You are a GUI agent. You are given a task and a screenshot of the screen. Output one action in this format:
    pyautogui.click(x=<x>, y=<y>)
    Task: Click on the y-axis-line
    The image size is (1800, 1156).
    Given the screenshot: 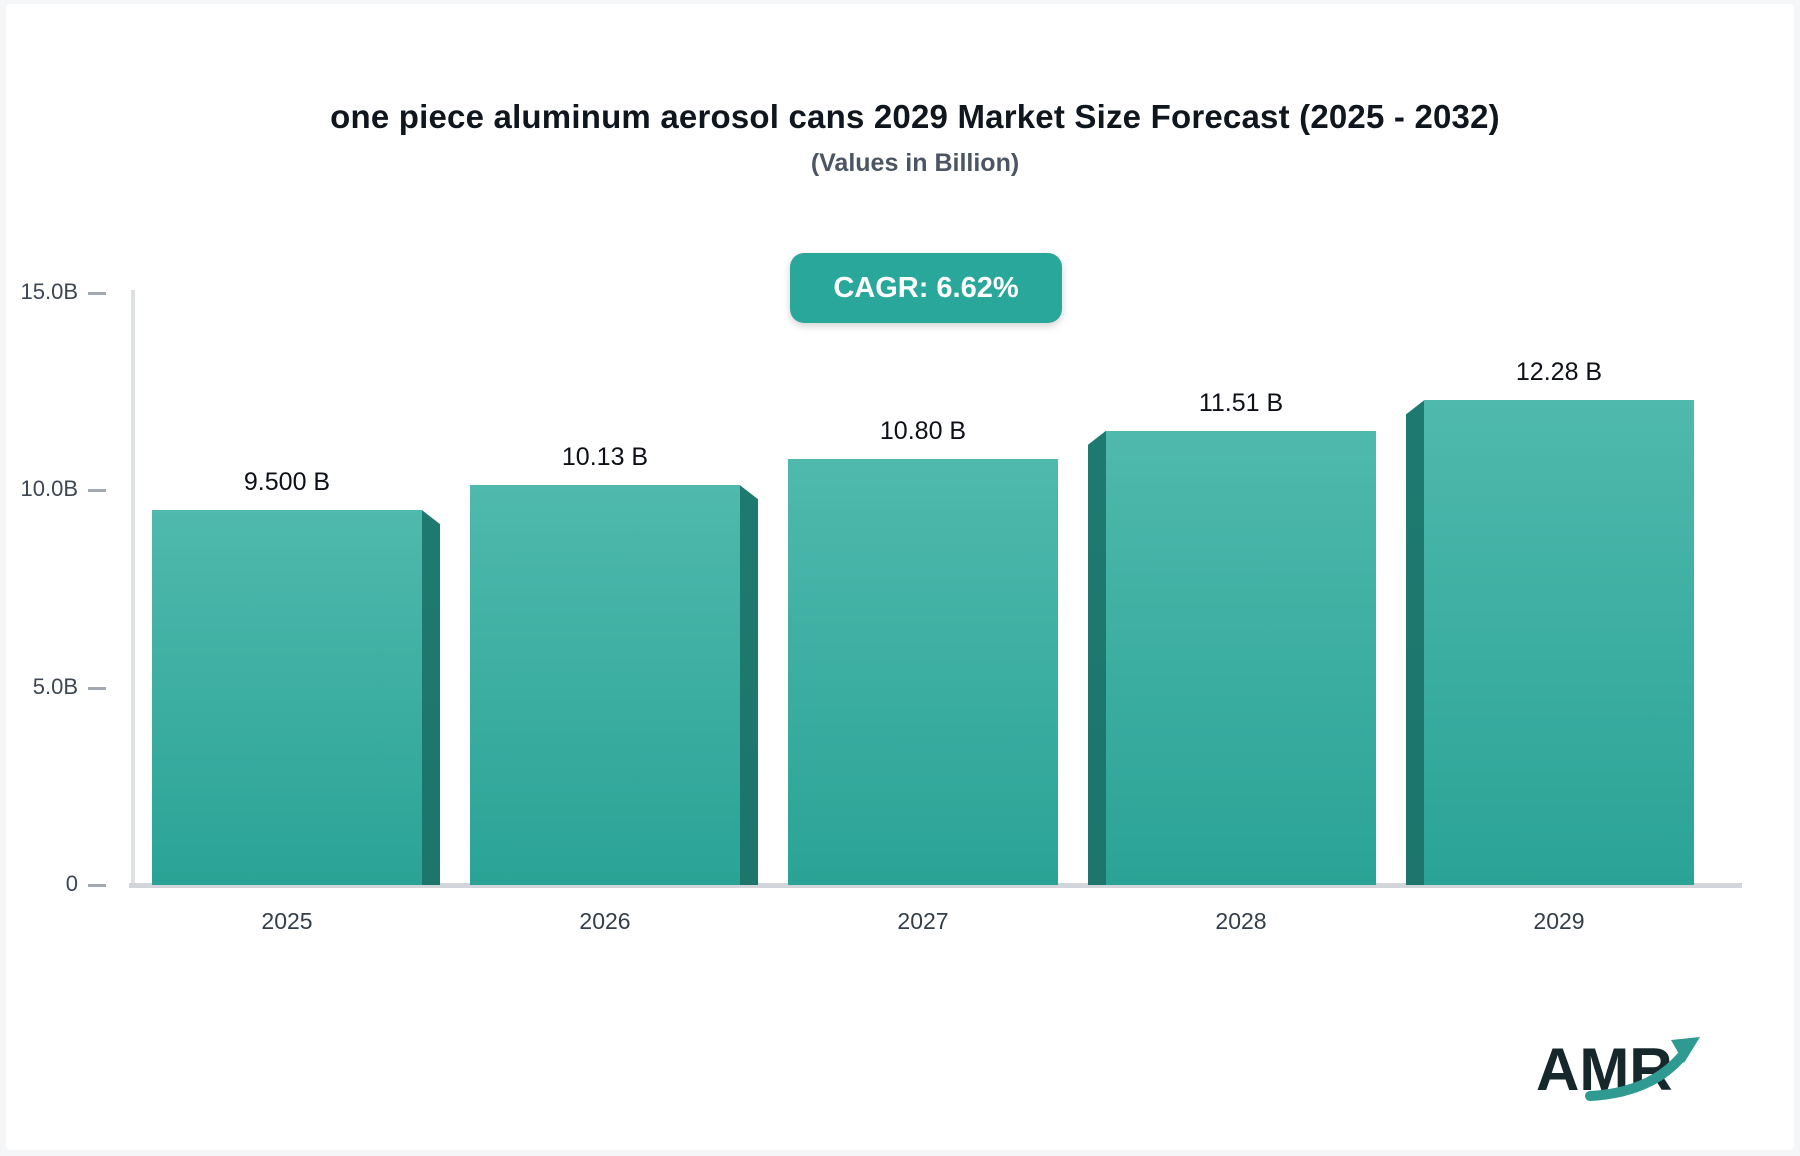 What is the action you would take?
    pyautogui.click(x=133, y=589)
    